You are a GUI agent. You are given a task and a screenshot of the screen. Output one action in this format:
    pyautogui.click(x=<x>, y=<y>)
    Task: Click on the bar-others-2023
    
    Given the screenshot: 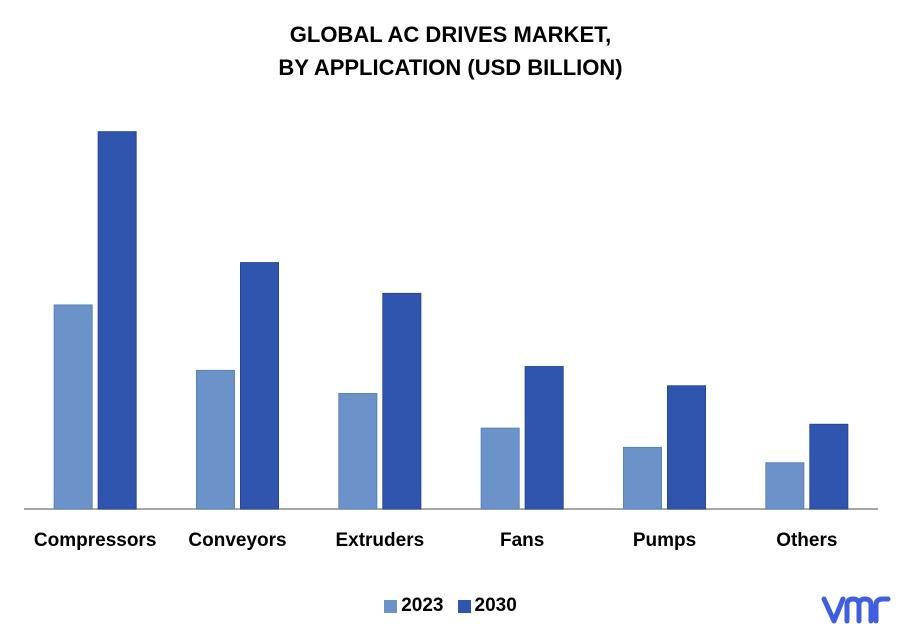 What is the action you would take?
    pyautogui.click(x=785, y=486)
    